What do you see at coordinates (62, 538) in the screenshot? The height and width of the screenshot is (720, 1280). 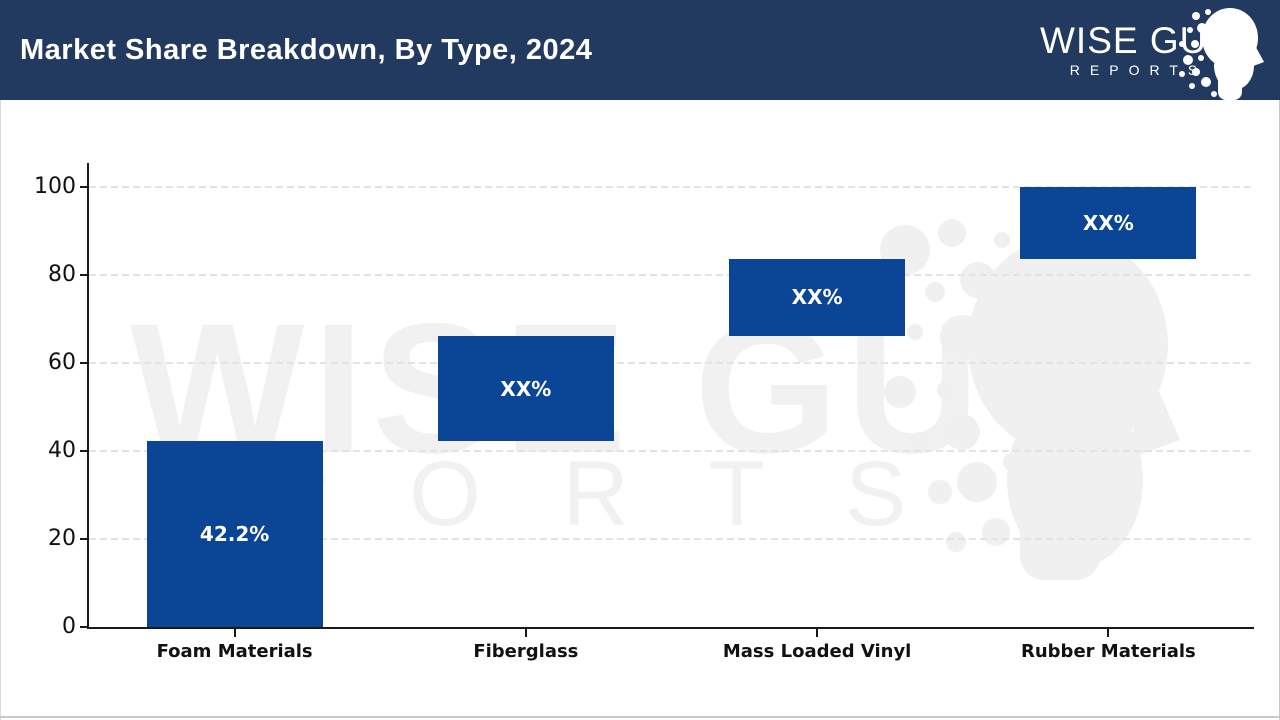 I see `y-tick-label-20: 20` at bounding box center [62, 538].